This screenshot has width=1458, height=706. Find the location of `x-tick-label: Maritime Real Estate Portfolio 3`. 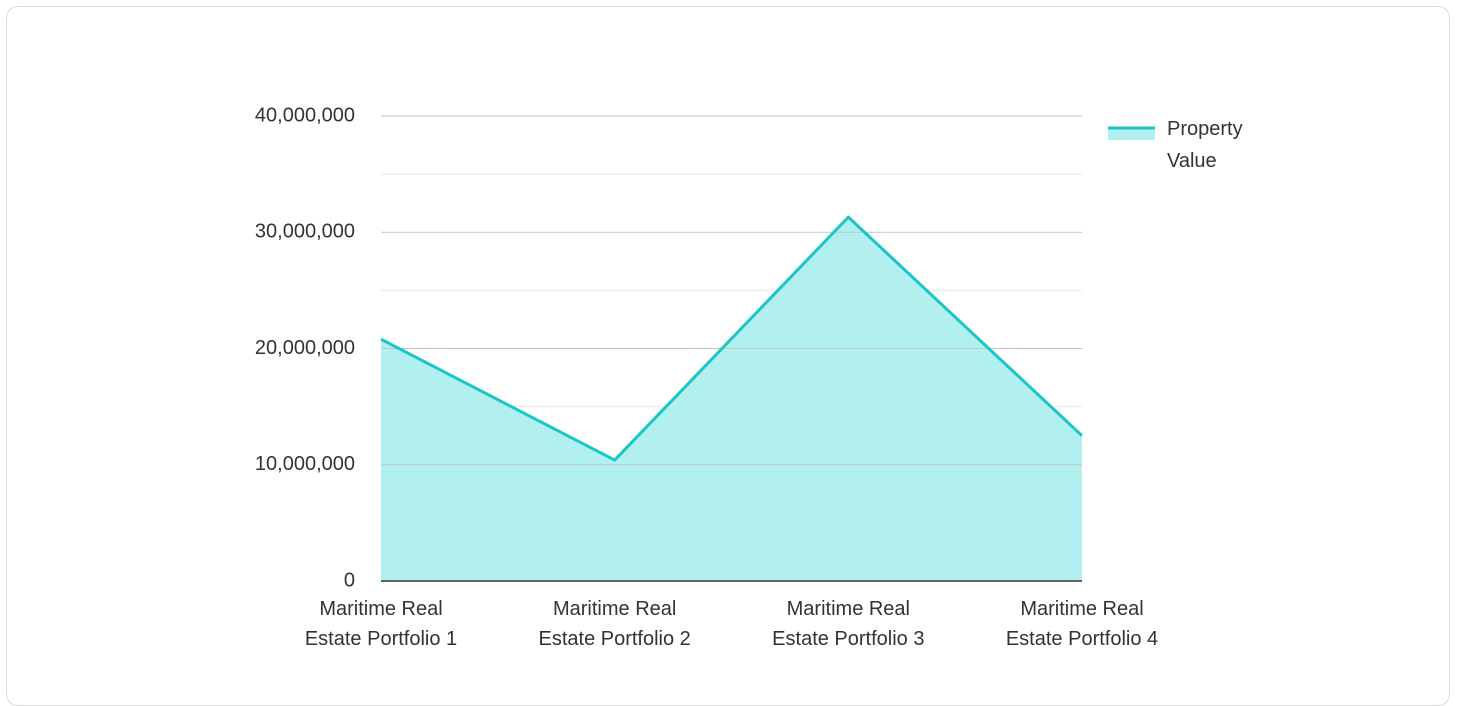

x-tick-label: Maritime Real Estate Portfolio 3 is located at coordinates (848, 624).